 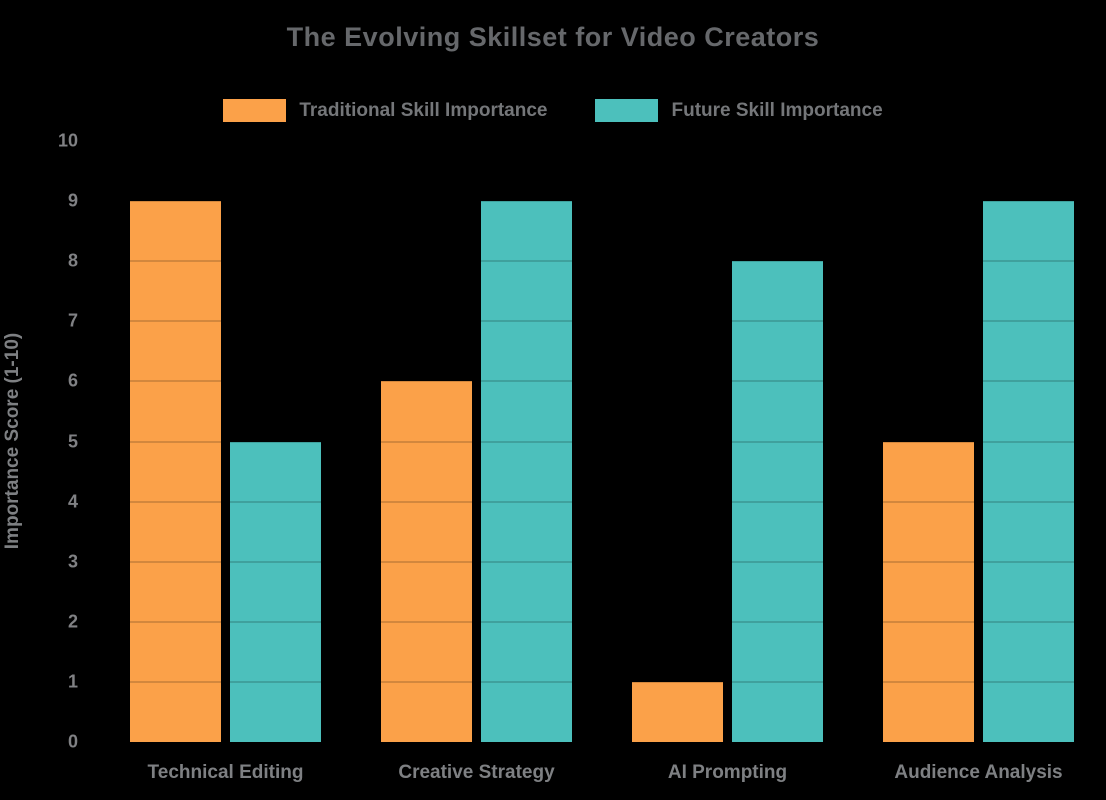 I want to click on x-axis-label-technical-editing: Technical Editing, so click(x=225, y=772).